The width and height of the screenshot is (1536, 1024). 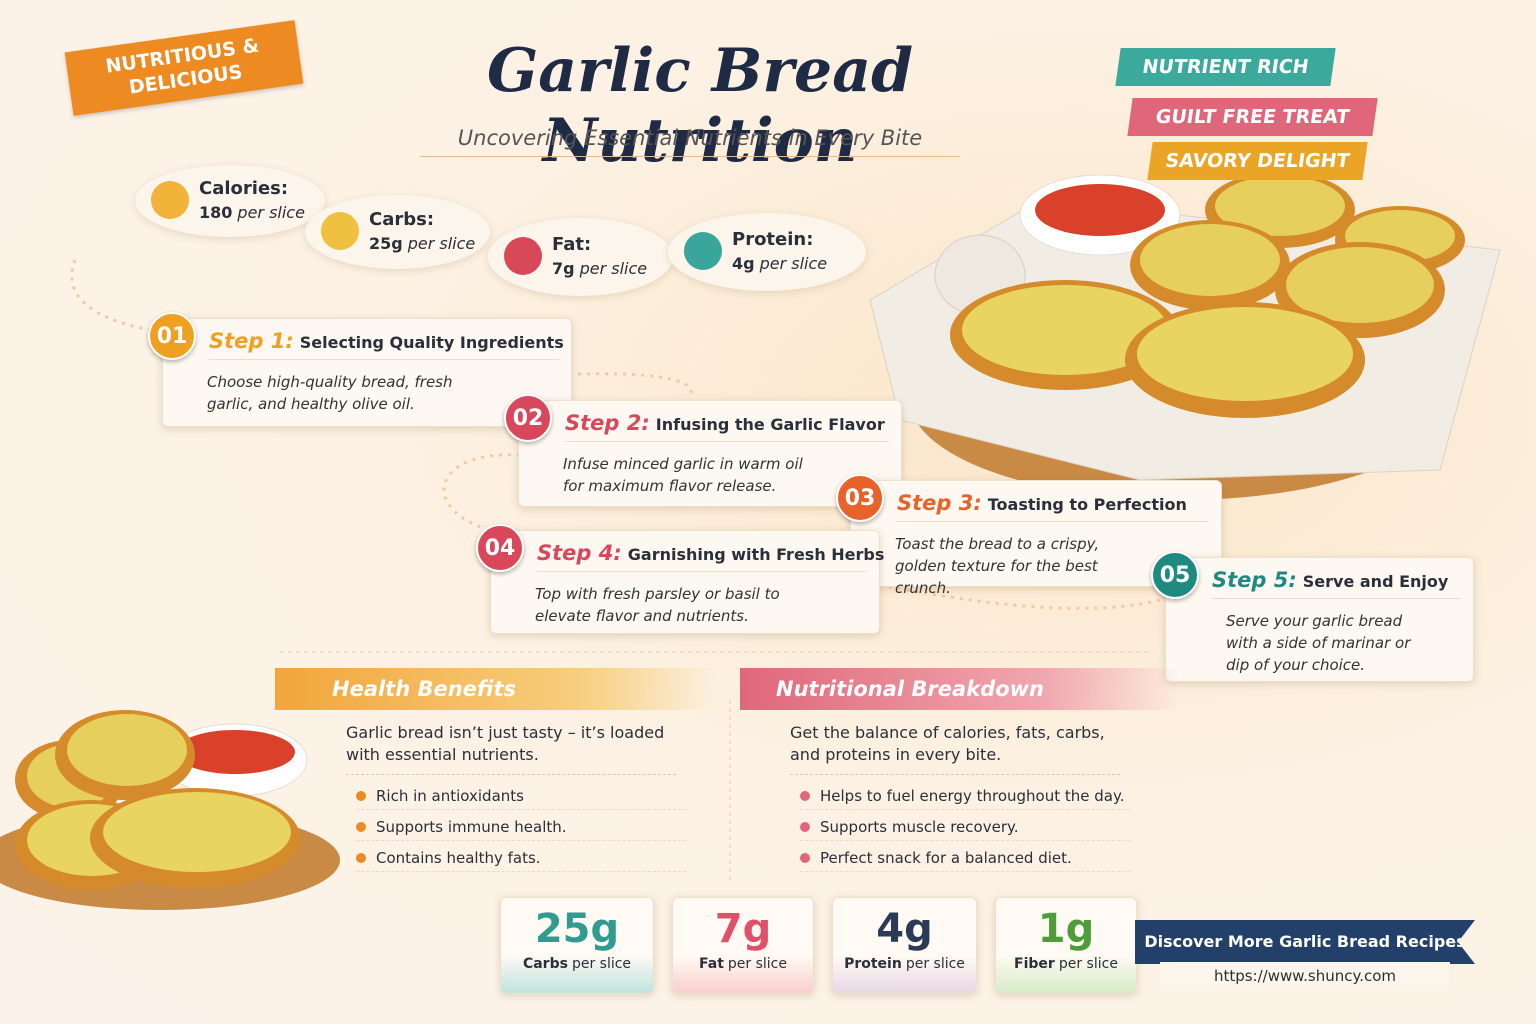 What do you see at coordinates (904, 929) in the screenshot?
I see `stat-value: 4g` at bounding box center [904, 929].